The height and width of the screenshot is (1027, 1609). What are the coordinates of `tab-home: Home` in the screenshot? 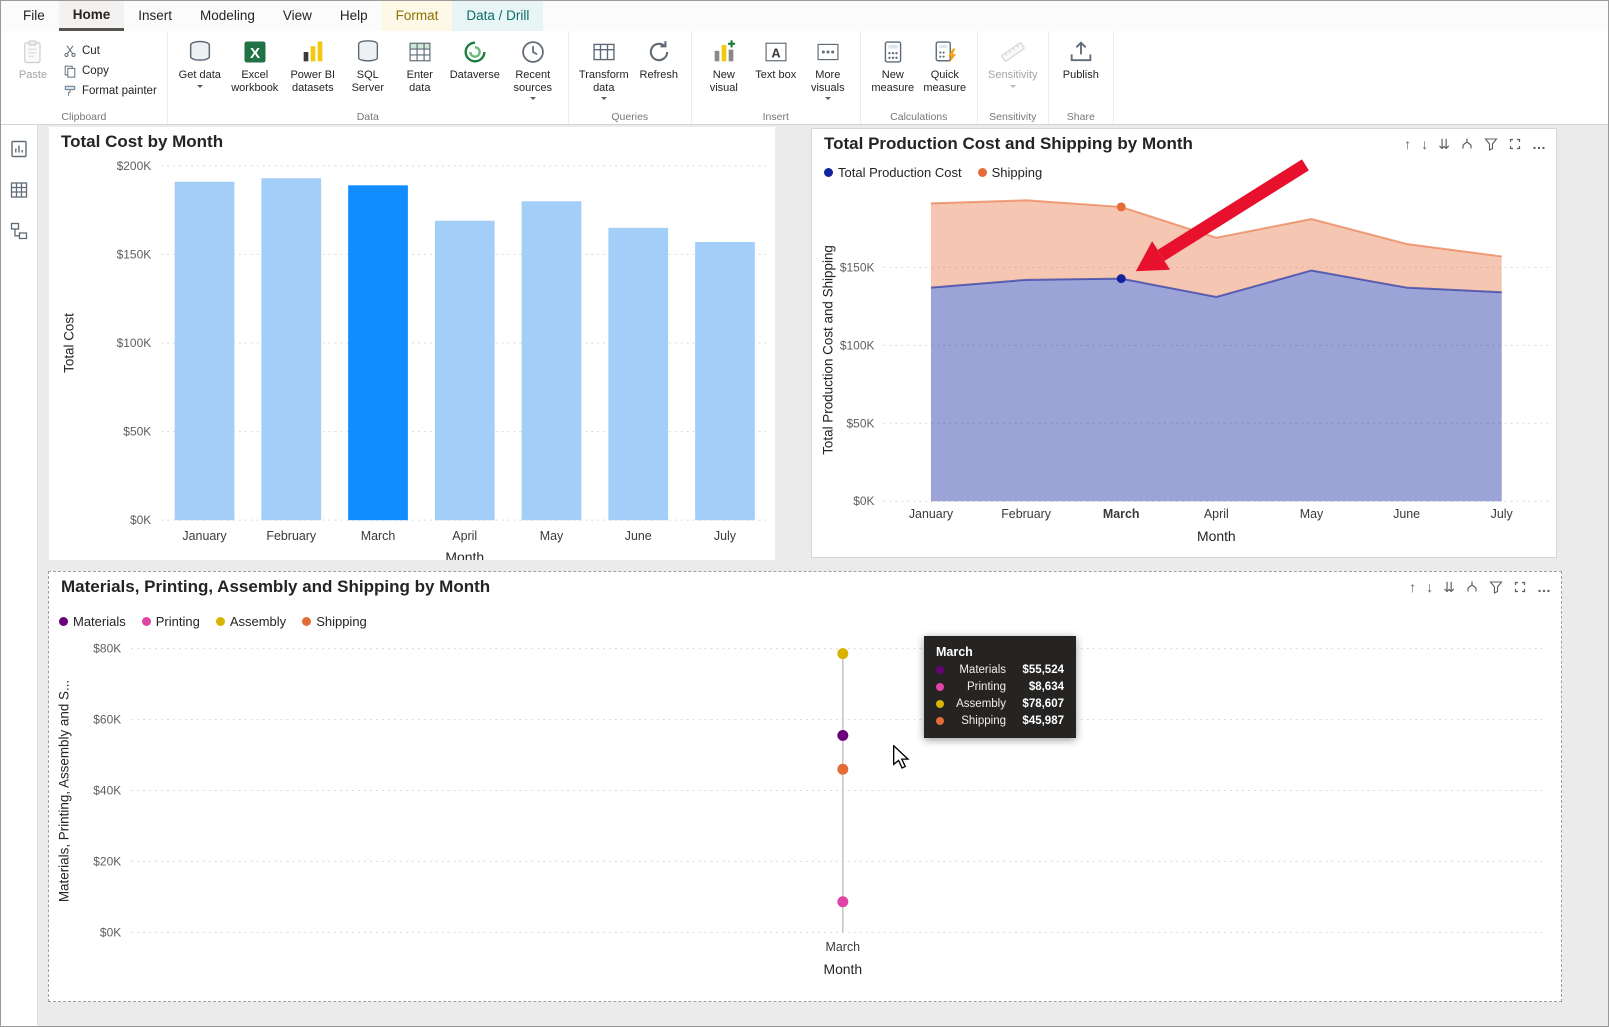 It's located at (91, 16).